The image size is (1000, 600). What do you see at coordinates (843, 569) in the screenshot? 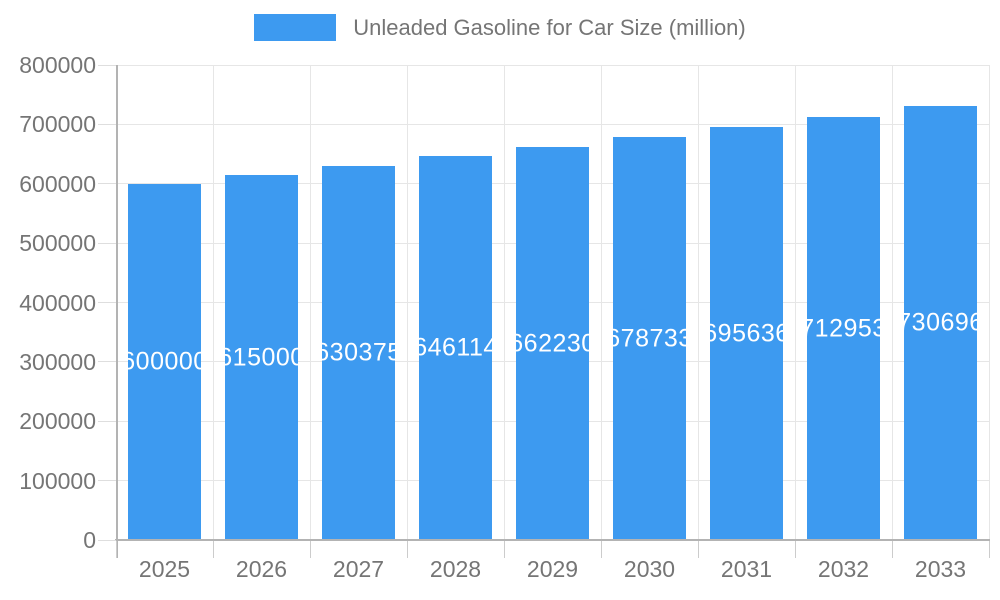
I see `x-axis-tick-label: 2032` at bounding box center [843, 569].